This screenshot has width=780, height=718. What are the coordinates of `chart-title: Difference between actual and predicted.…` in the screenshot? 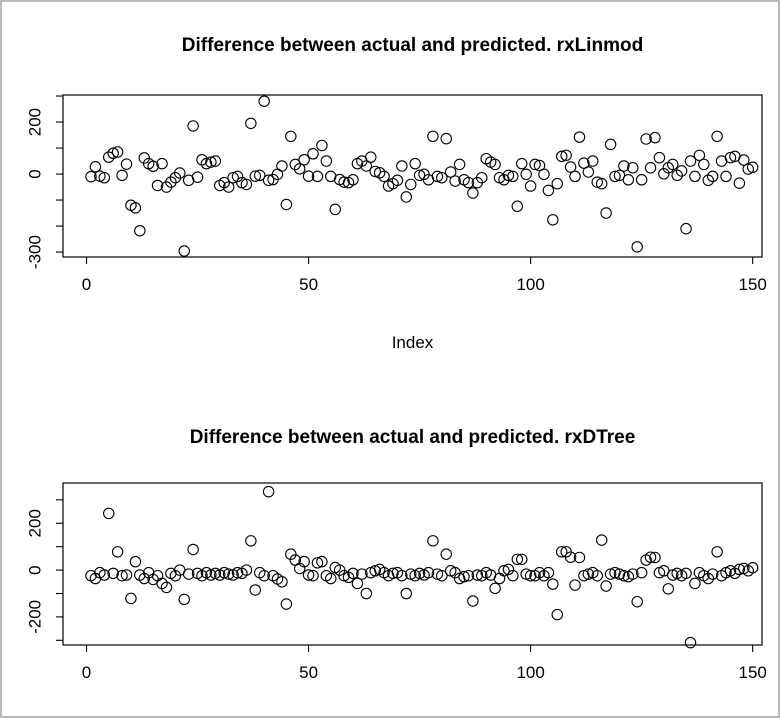 It's located at (413, 437).